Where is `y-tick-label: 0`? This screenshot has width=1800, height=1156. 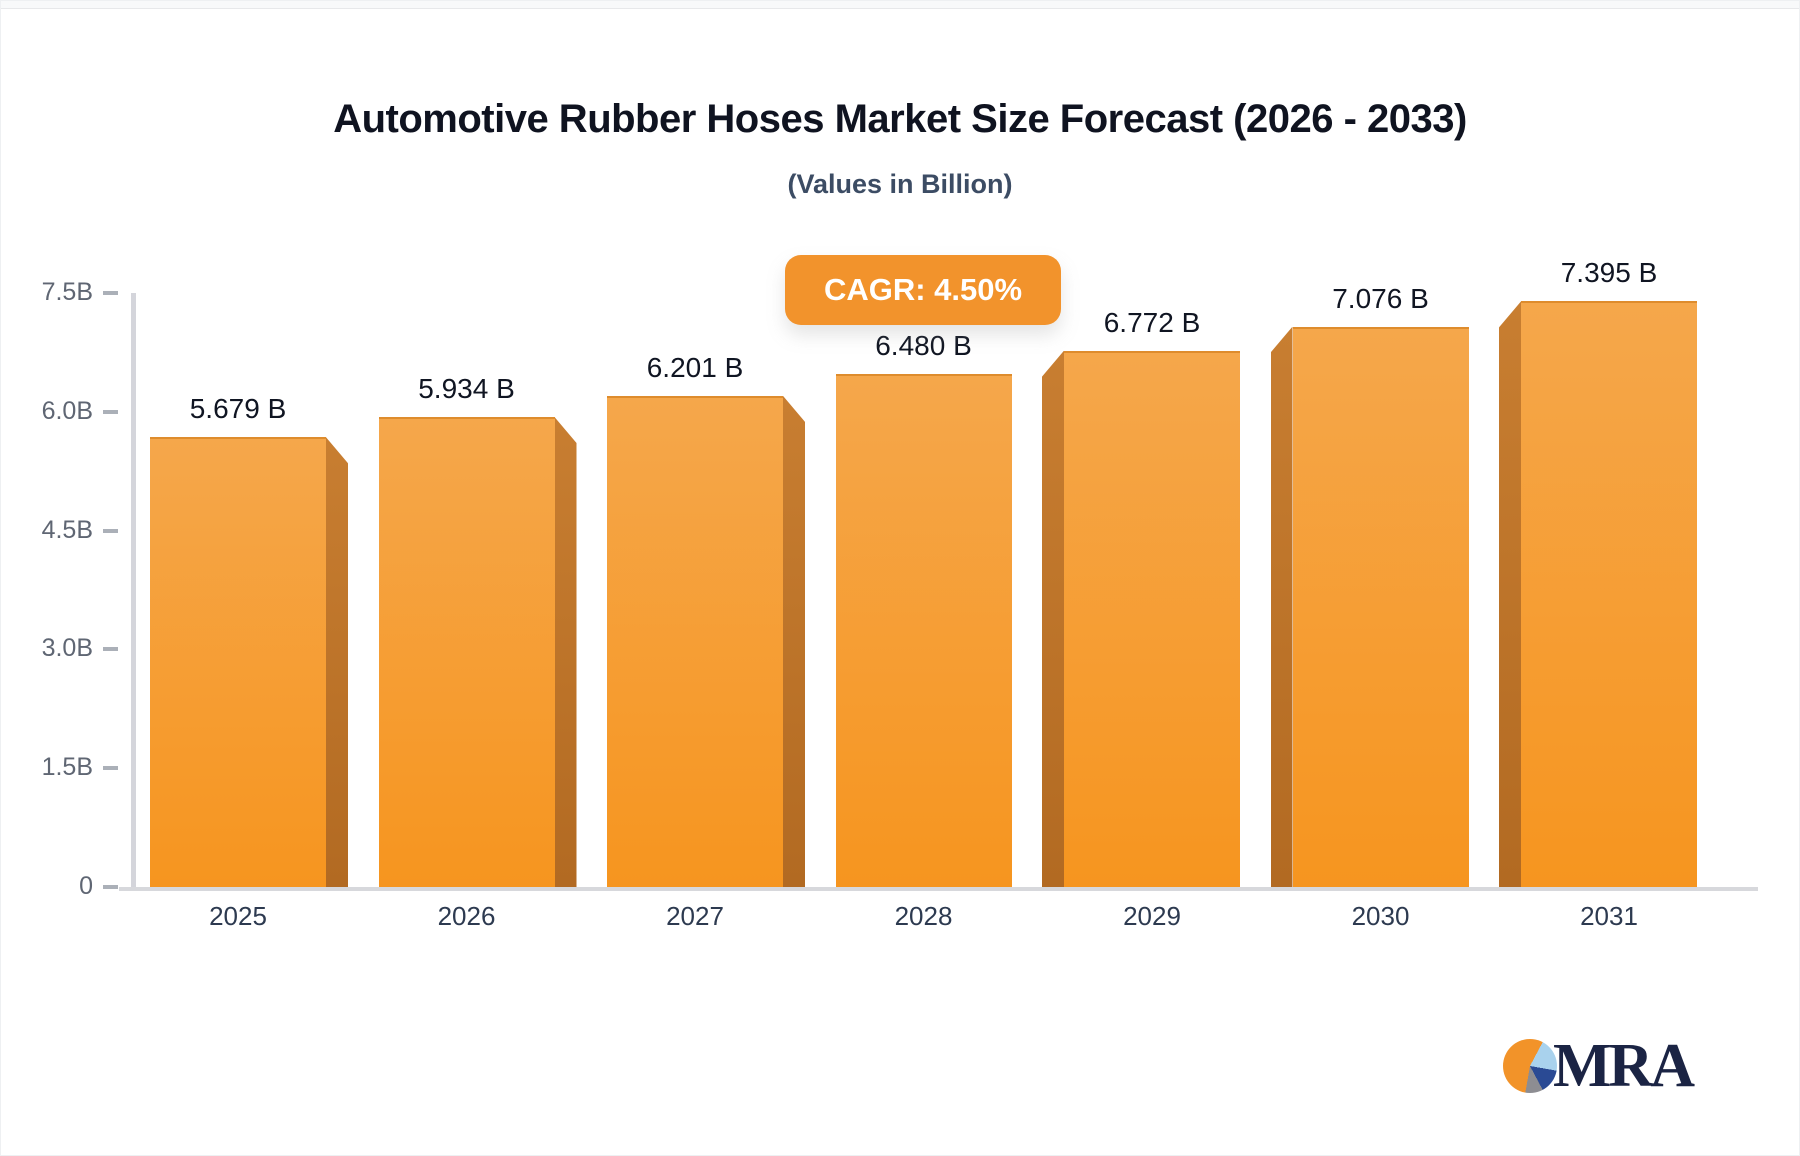
y-tick-label: 0 is located at coordinates (86, 886).